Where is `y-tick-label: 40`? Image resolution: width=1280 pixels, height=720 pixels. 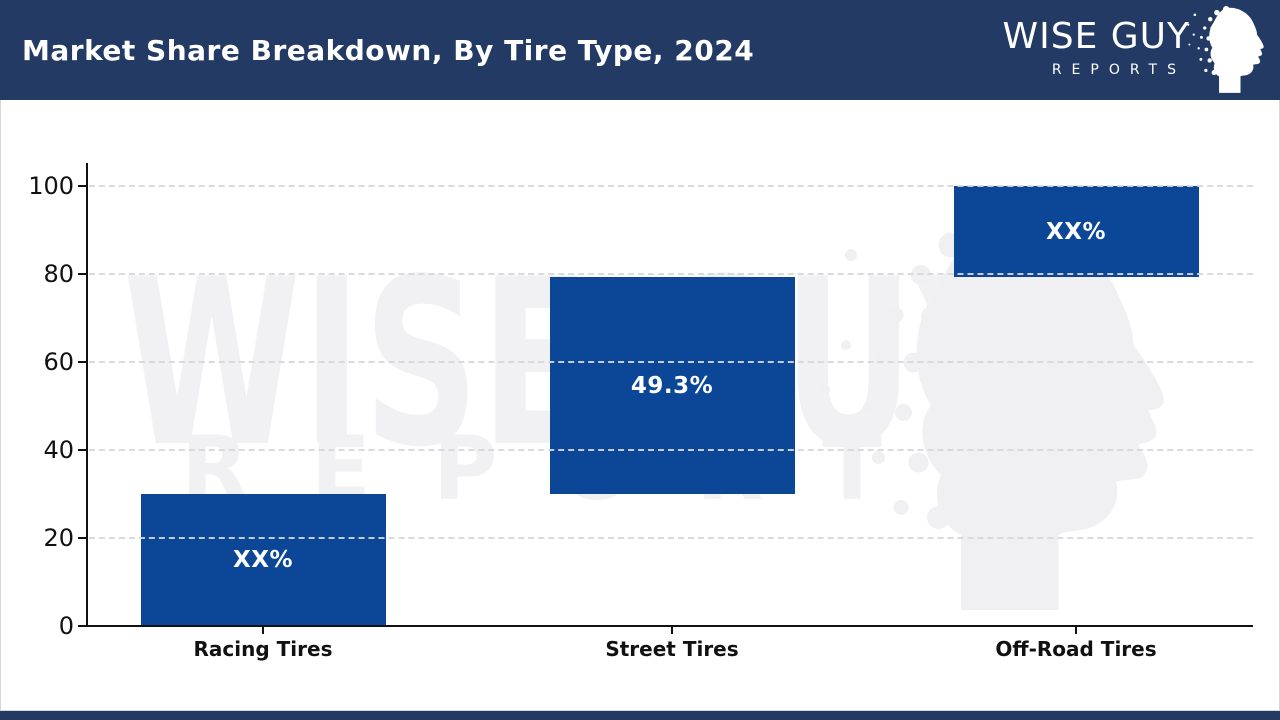 y-tick-label: 40 is located at coordinates (58, 450).